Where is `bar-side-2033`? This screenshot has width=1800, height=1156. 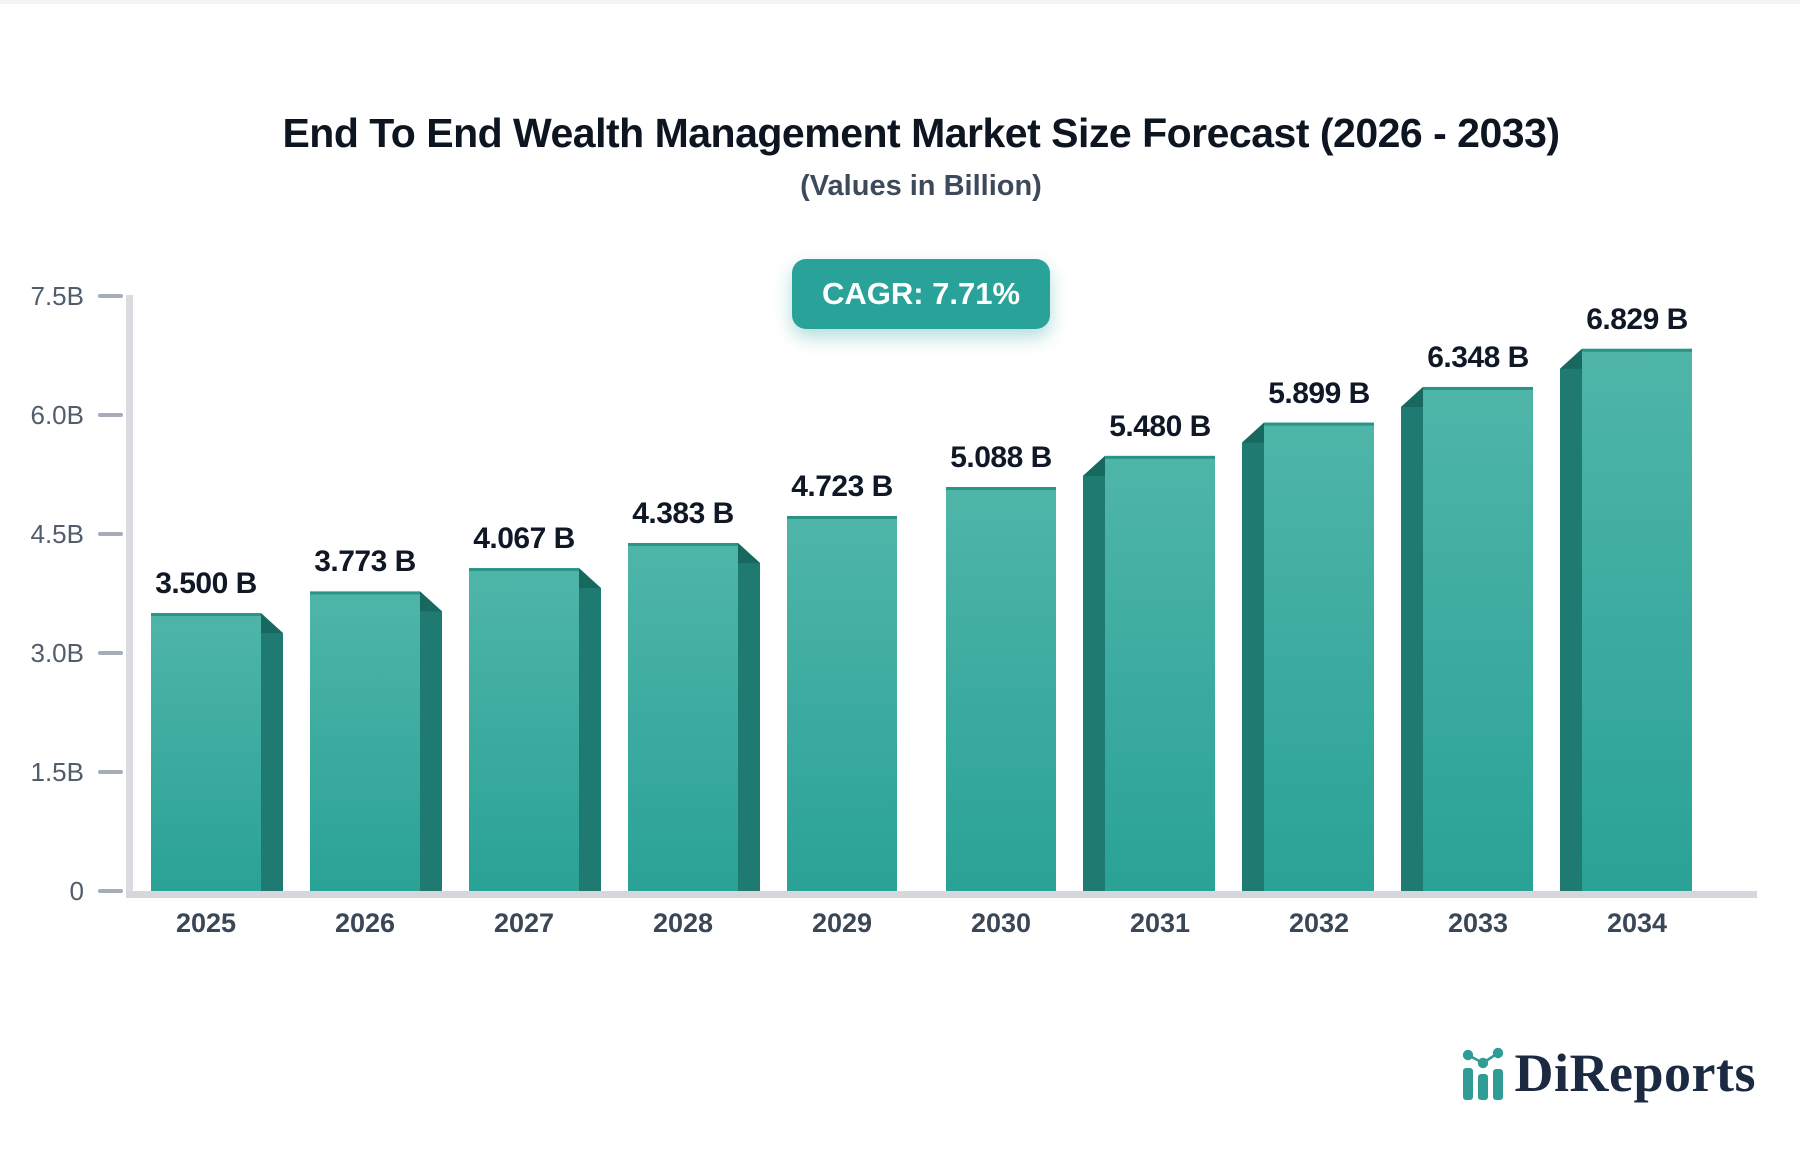 bar-side-2033 is located at coordinates (1412, 638).